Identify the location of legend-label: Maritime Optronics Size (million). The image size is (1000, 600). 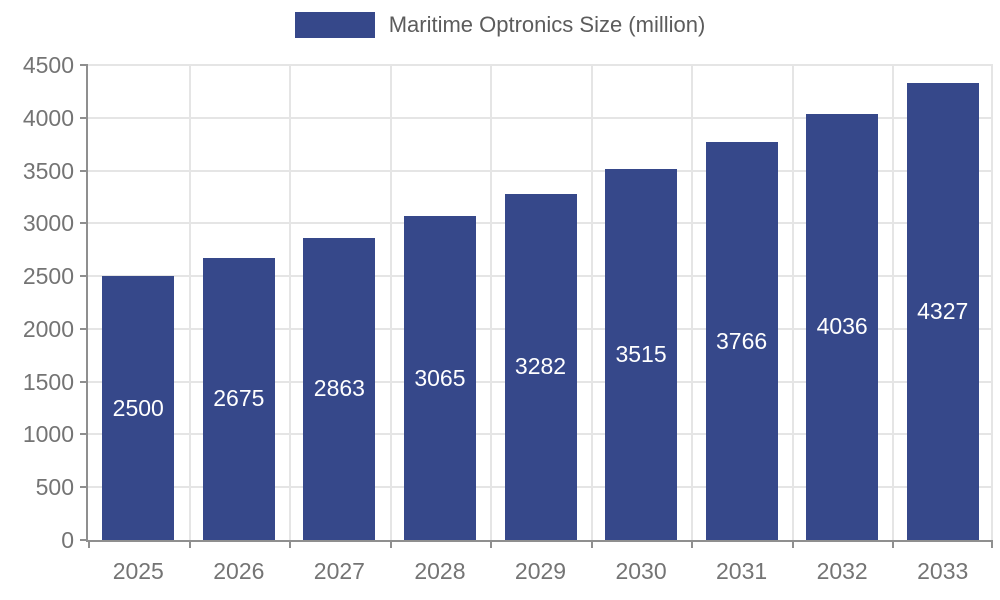
(547, 24).